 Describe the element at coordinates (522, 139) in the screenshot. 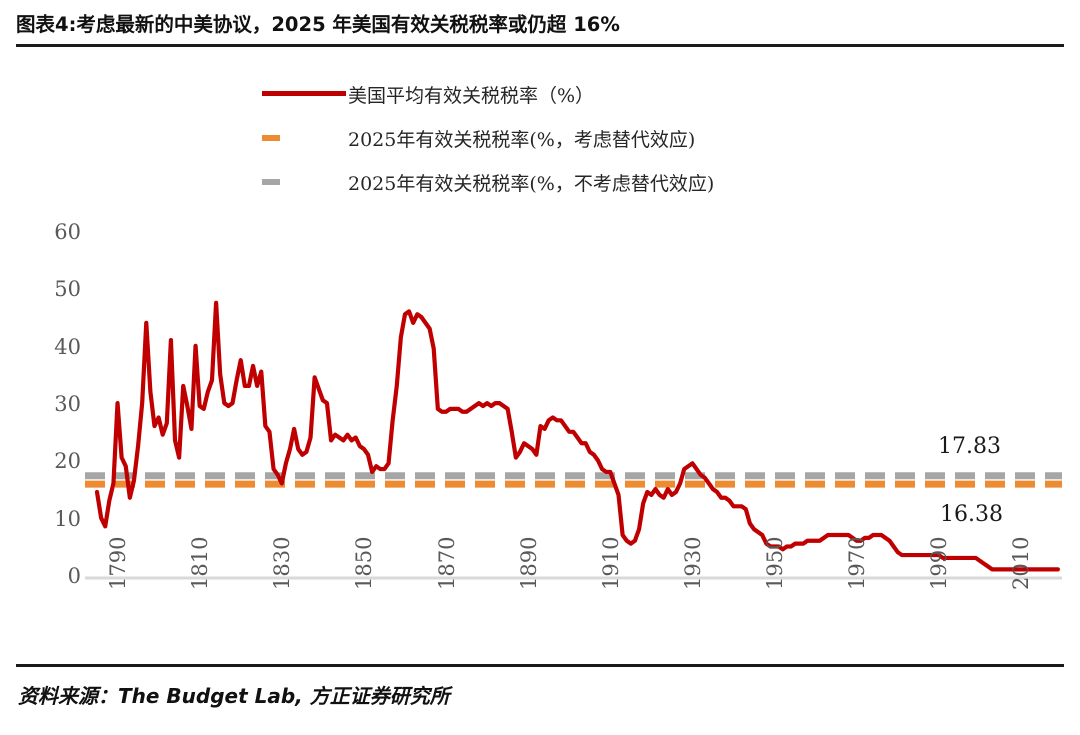

I see `legend-label-2025-with-substitution: 2025年有效关税税率(%，考虑替代效应)` at that location.